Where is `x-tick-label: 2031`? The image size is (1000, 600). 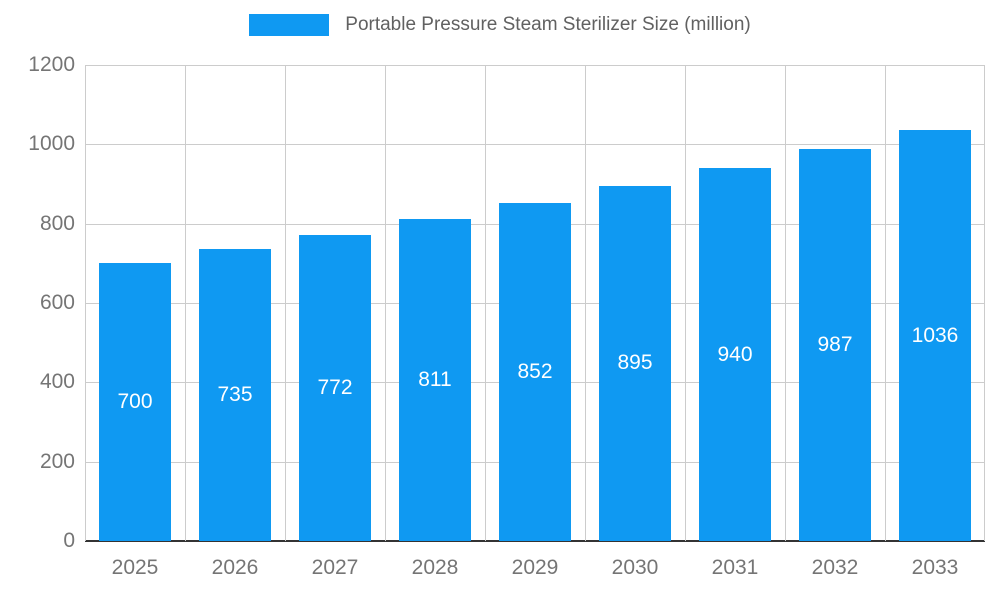 x-tick-label: 2031 is located at coordinates (735, 567).